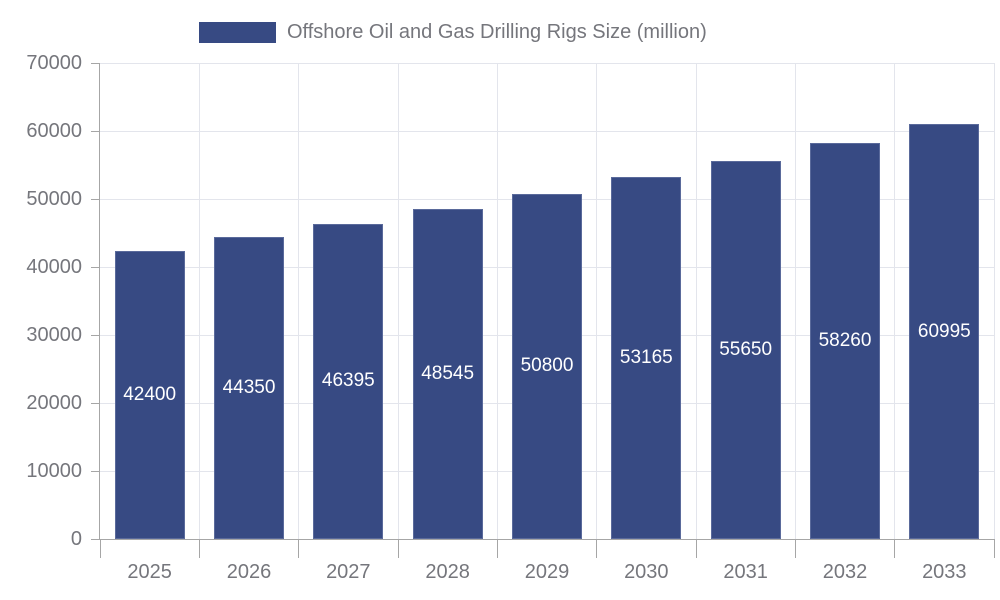 The height and width of the screenshot is (600, 1000). I want to click on bar-2026: 44350, so click(249, 388).